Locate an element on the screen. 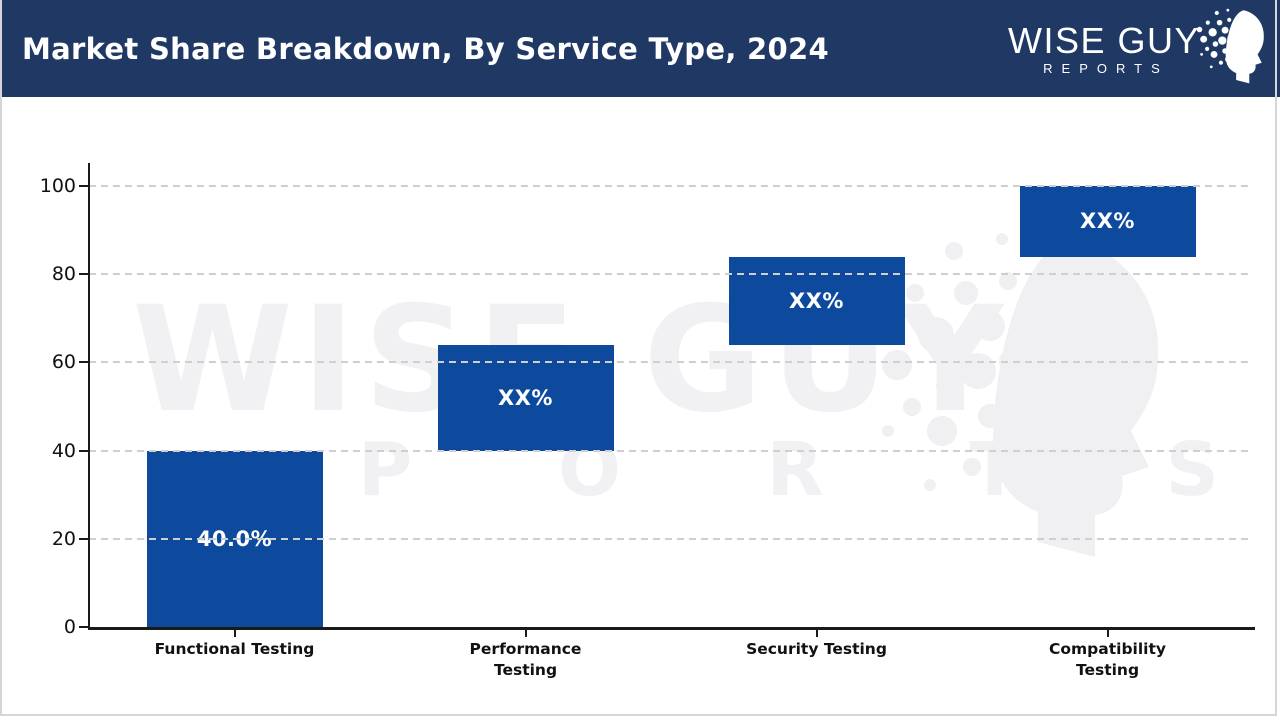  y-axis-spine is located at coordinates (89, 396).